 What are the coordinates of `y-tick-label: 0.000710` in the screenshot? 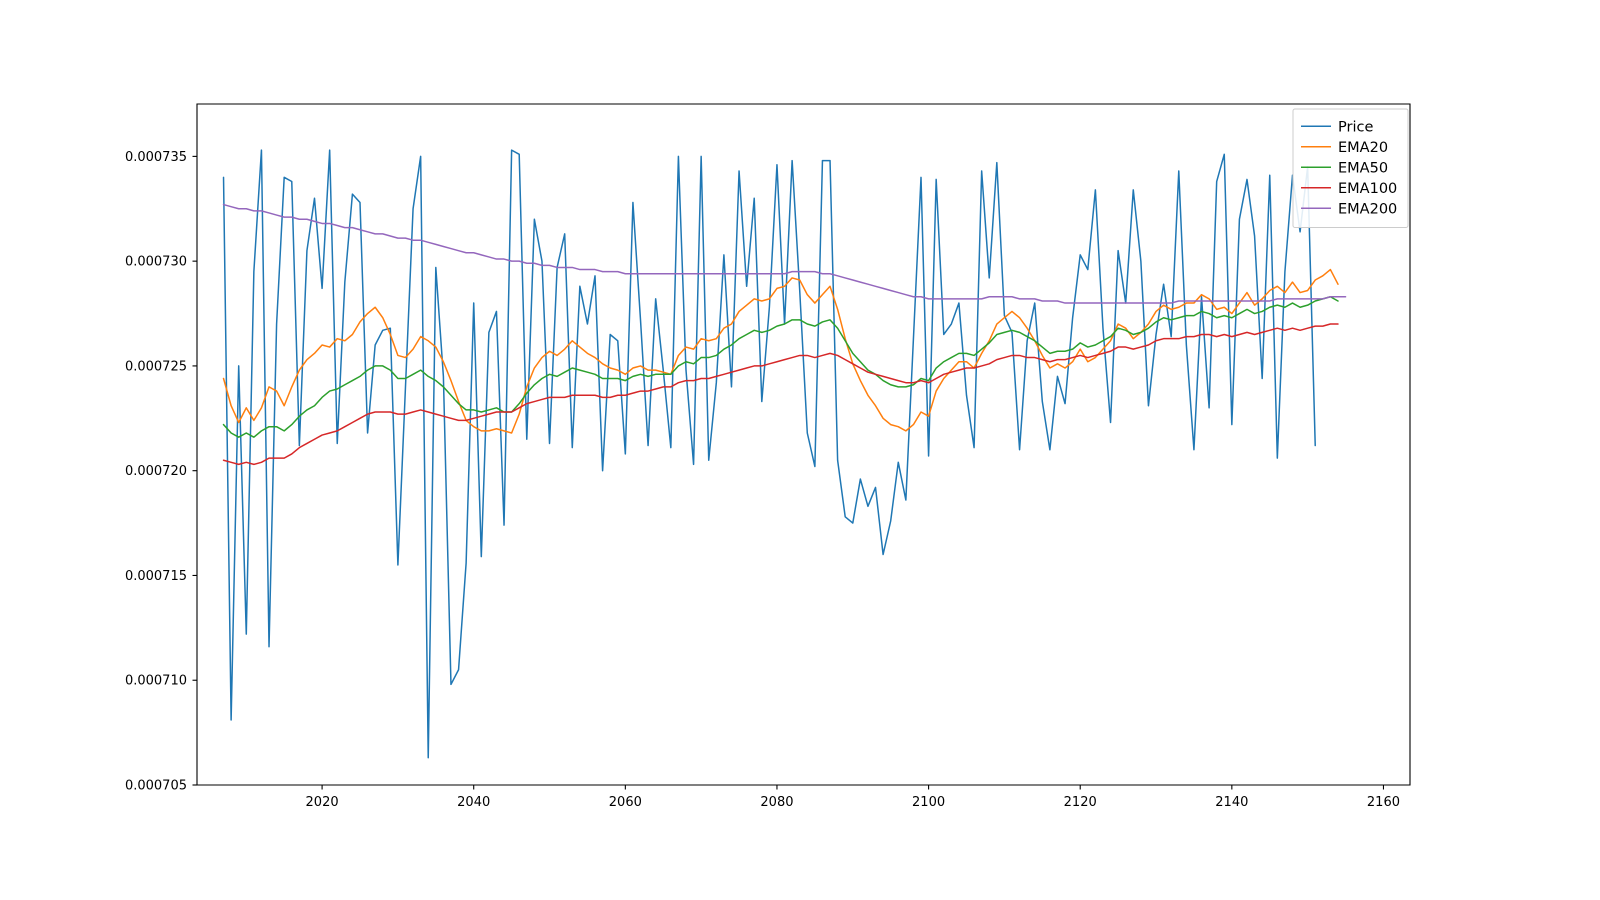 It's located at (156, 681).